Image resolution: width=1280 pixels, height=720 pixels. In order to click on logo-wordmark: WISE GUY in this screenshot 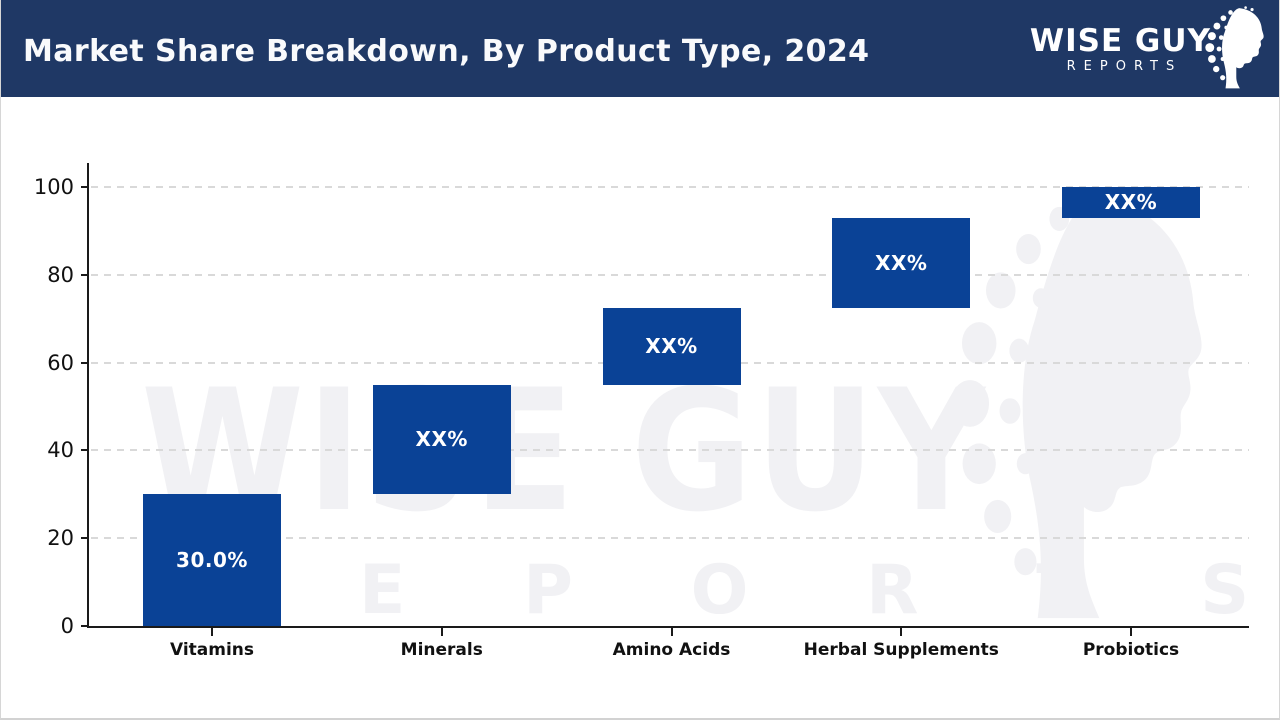, I will do `click(1120, 40)`.